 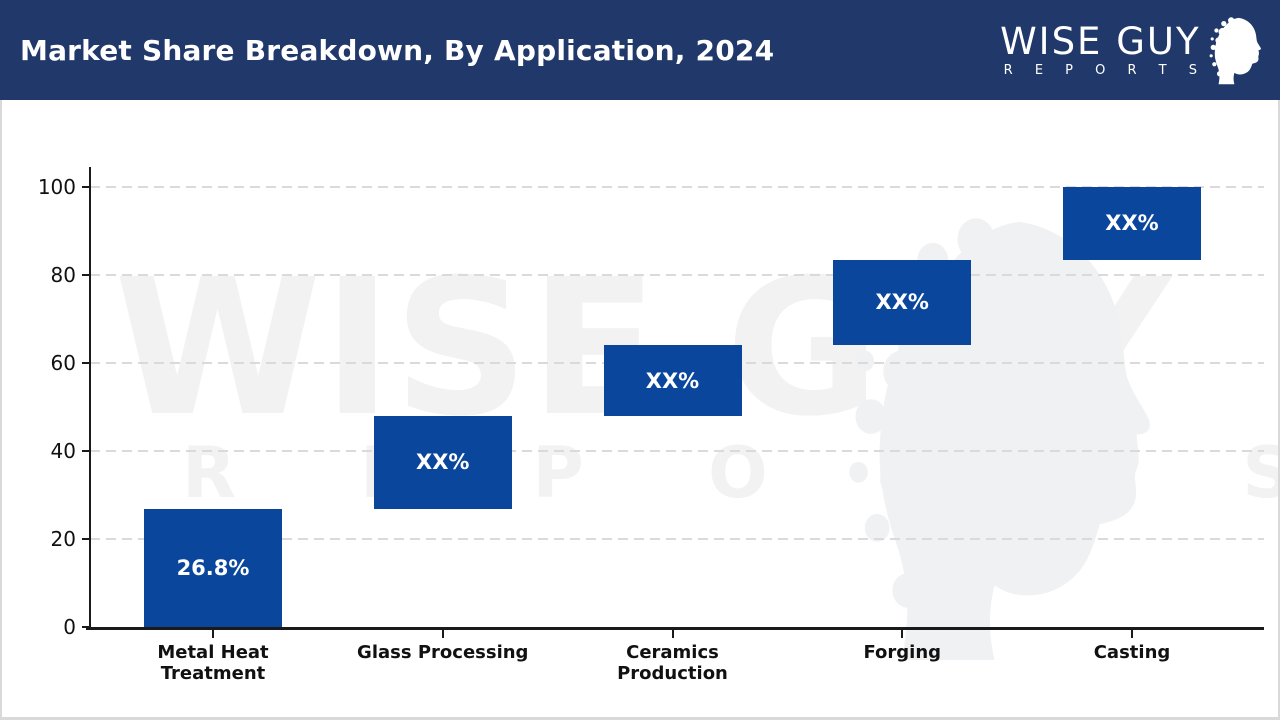 I want to click on category-label-line: Glass Processing, so click(x=443, y=652).